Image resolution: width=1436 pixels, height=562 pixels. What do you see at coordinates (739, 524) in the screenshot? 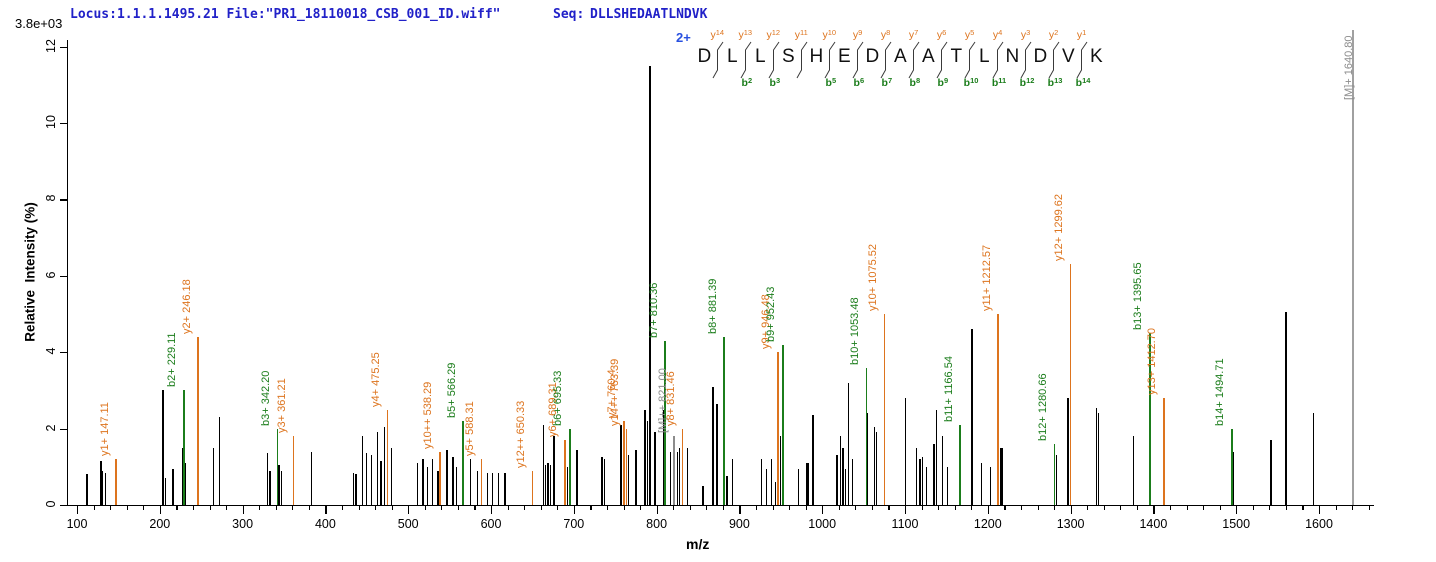
I see `x-tick-label: 900` at bounding box center [739, 524].